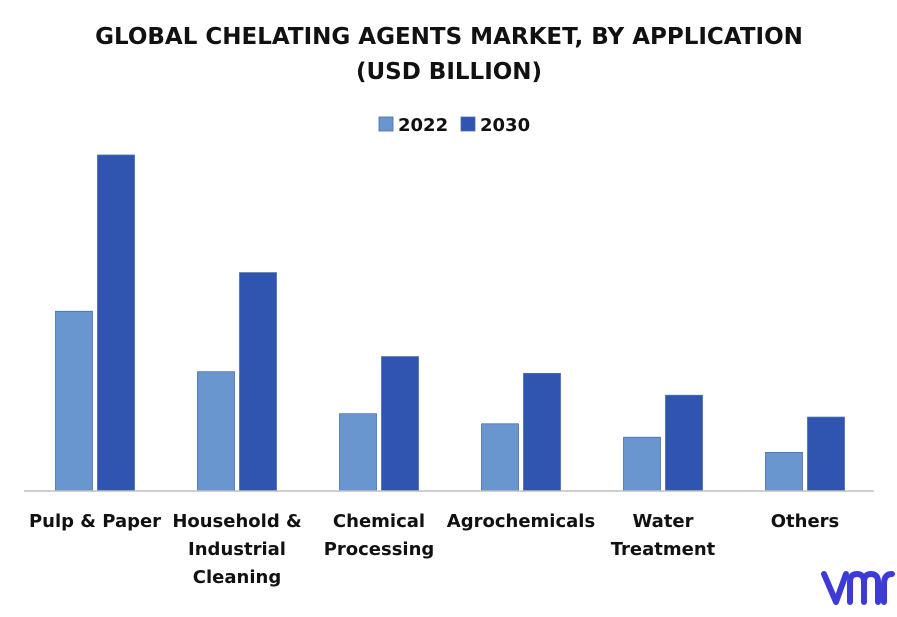 This screenshot has width=897, height=617. I want to click on category-label-1: Household & Industrial Cleaning, so click(236, 549).